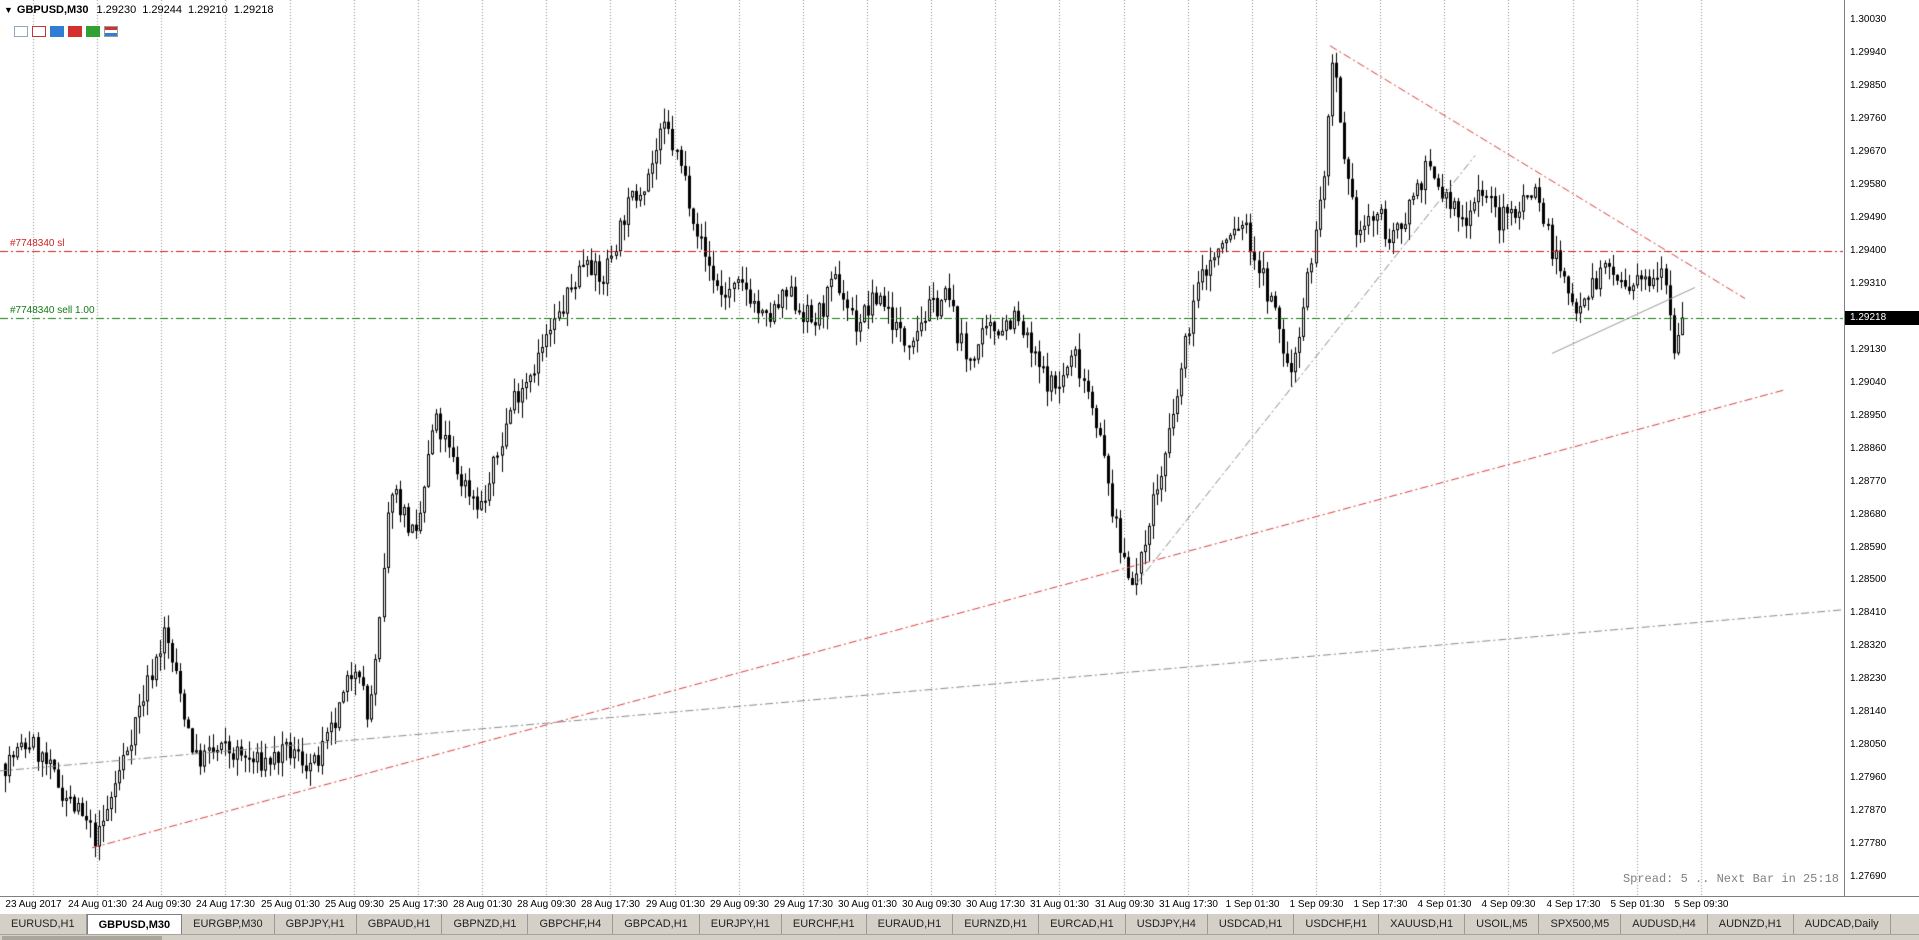  What do you see at coordinates (741, 924) in the screenshot?
I see `tab-eurjpy-h1: EURJPY,H1` at bounding box center [741, 924].